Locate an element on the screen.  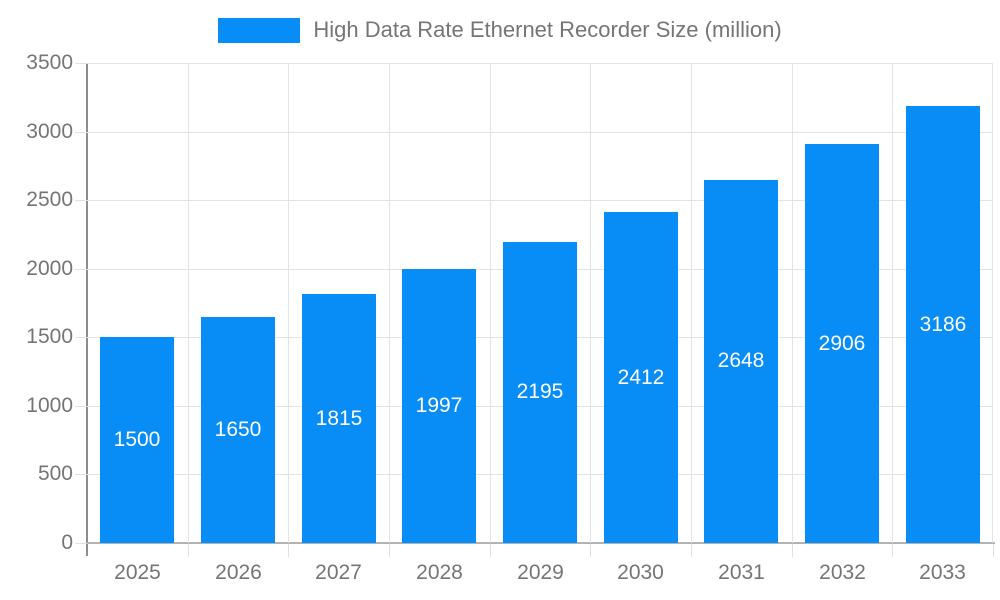
x-axis-tick-label: 2027 is located at coordinates (338, 572).